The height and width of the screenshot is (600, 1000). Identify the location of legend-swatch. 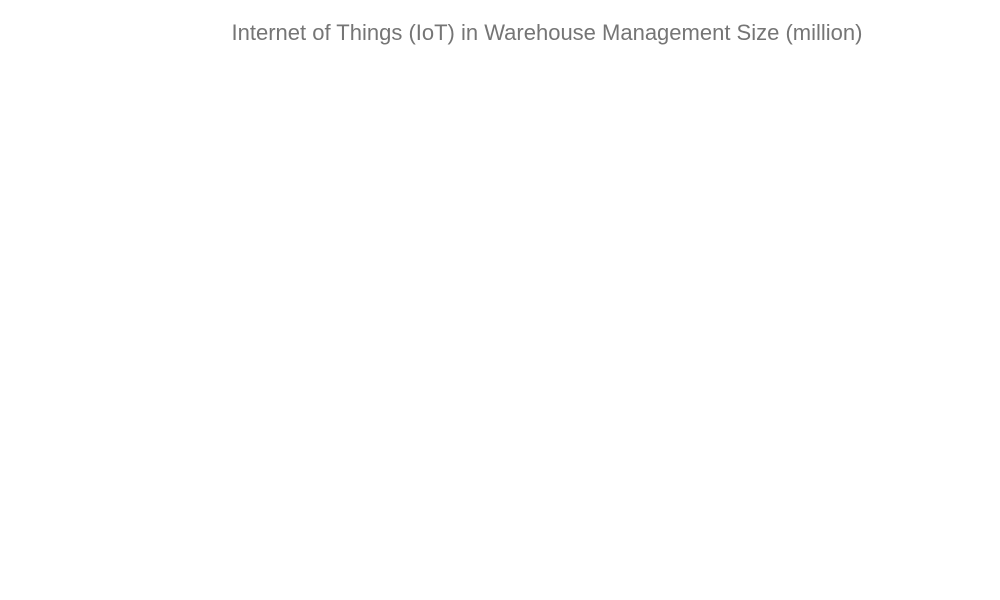
(178, 33).